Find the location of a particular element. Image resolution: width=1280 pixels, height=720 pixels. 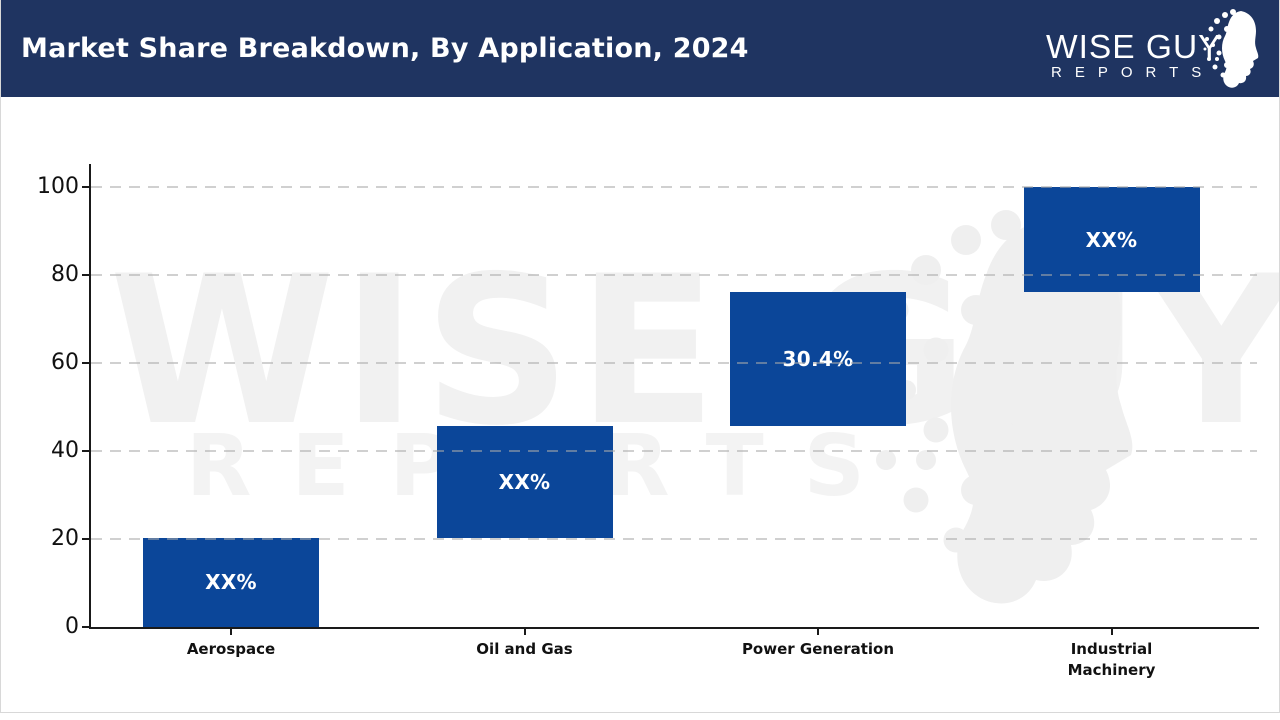

bar-oil-and-gas: XX% is located at coordinates (524, 481).